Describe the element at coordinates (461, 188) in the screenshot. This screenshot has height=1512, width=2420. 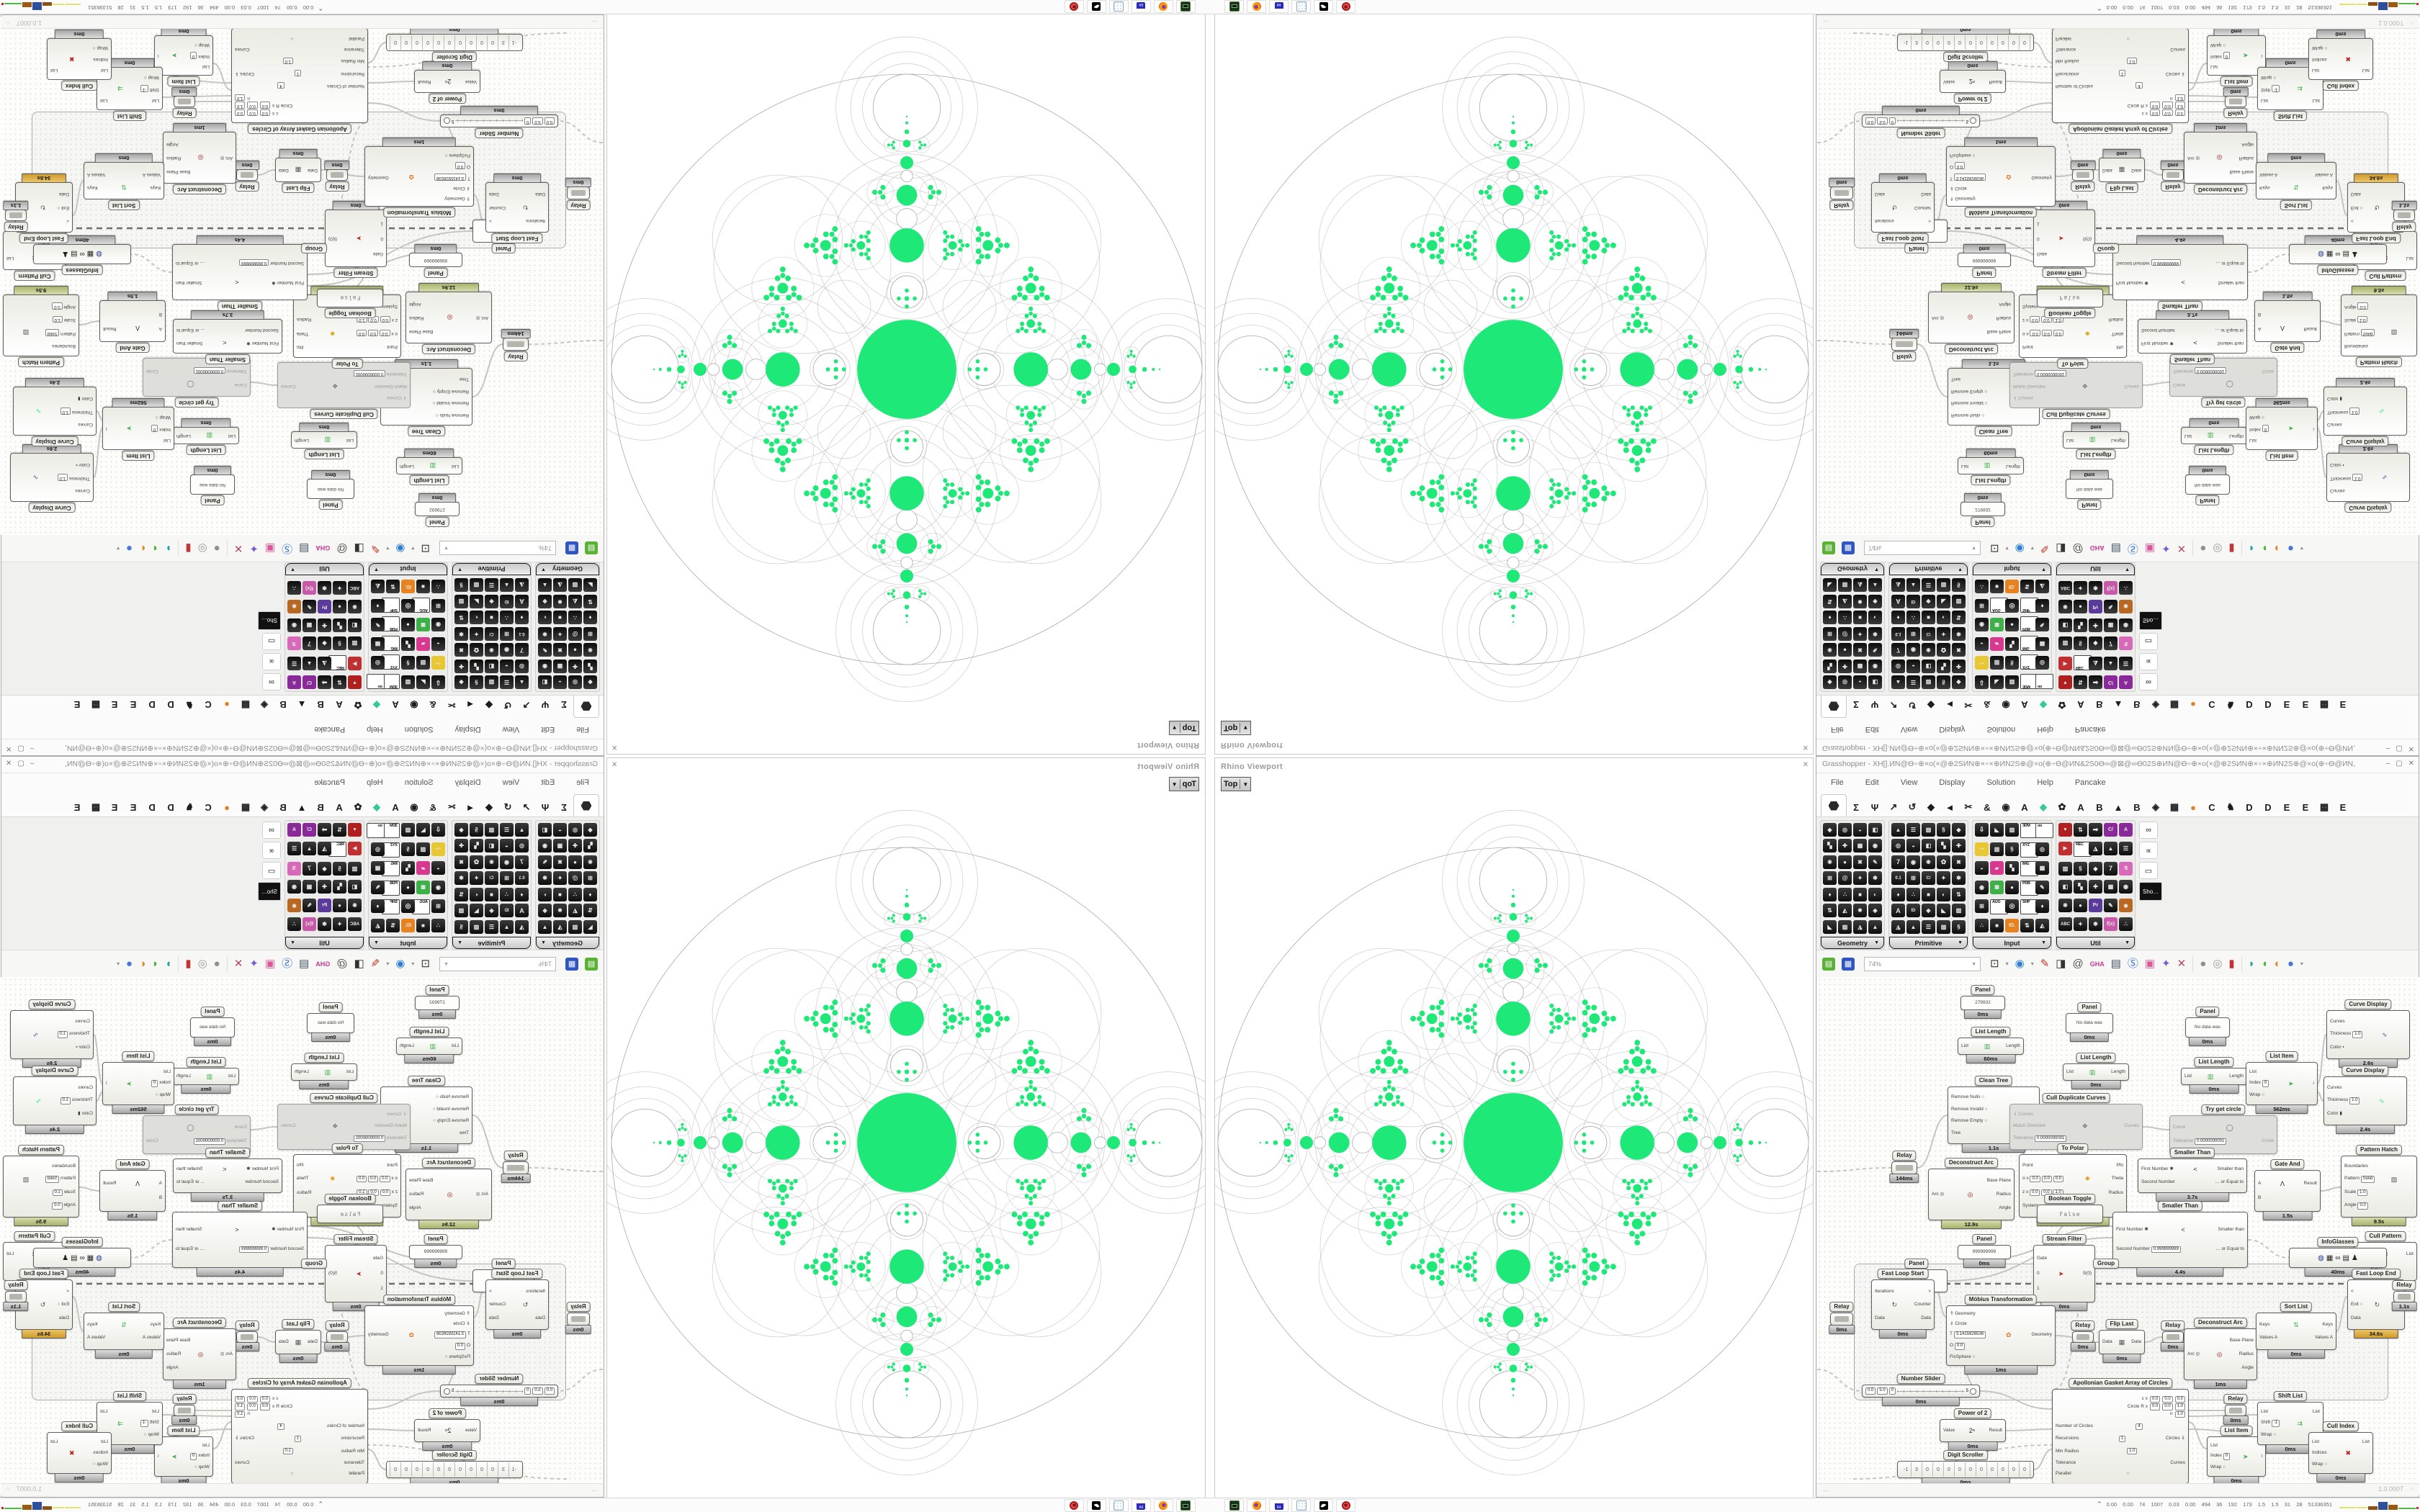
I see `port-label: ⇓ Circle` at that location.